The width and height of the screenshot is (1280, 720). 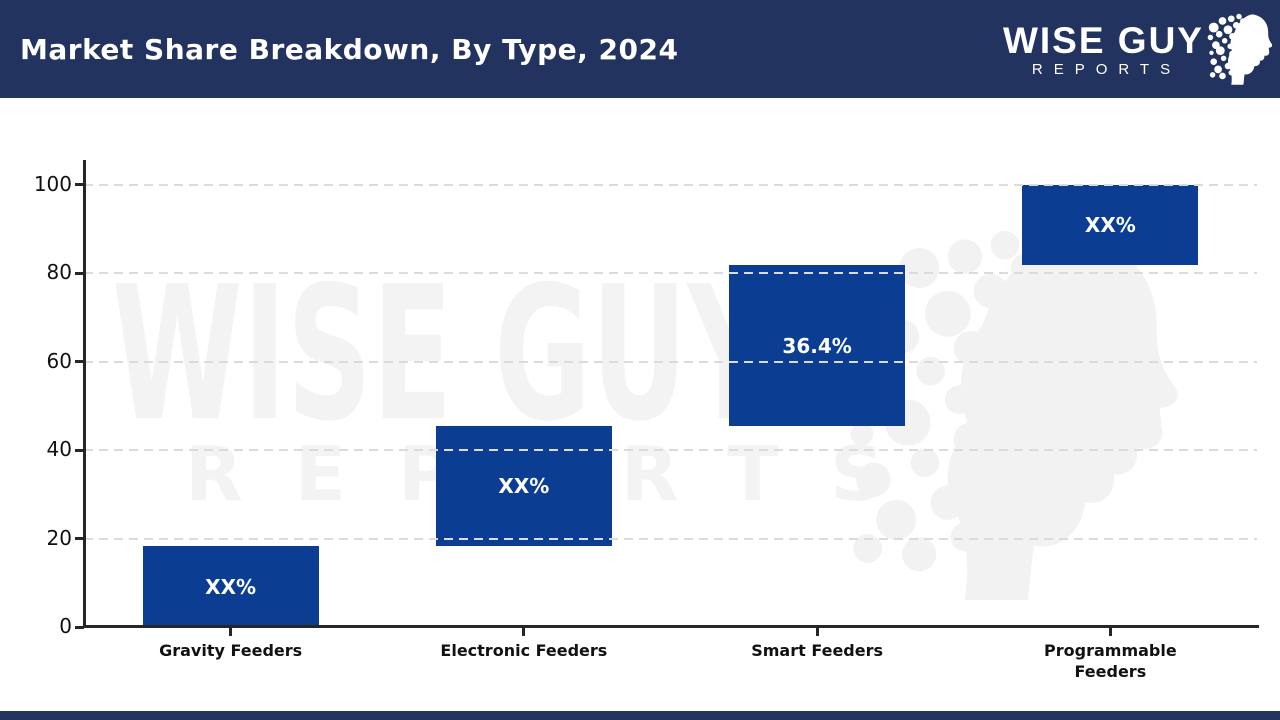 What do you see at coordinates (640, 715) in the screenshot?
I see `footer-bar` at bounding box center [640, 715].